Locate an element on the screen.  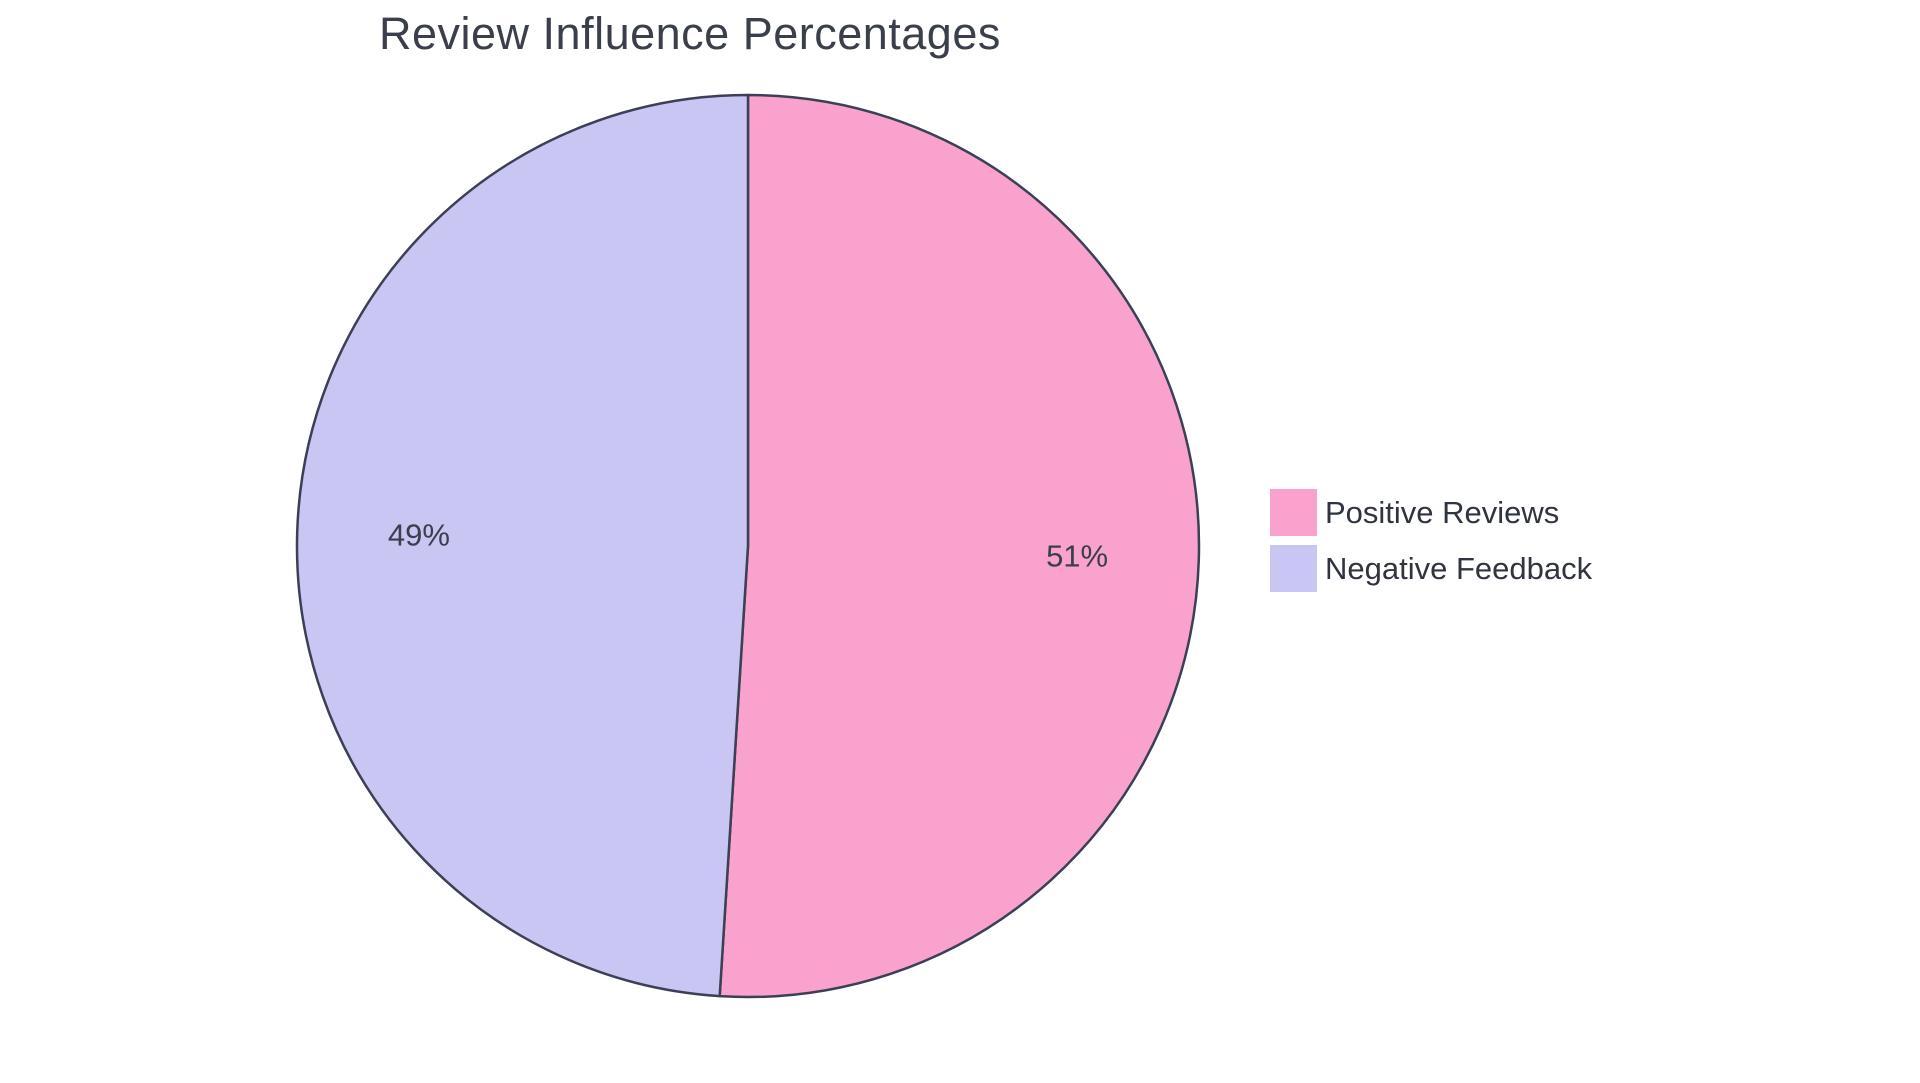
chart-title: Review Influence Percentages is located at coordinates (690, 33).